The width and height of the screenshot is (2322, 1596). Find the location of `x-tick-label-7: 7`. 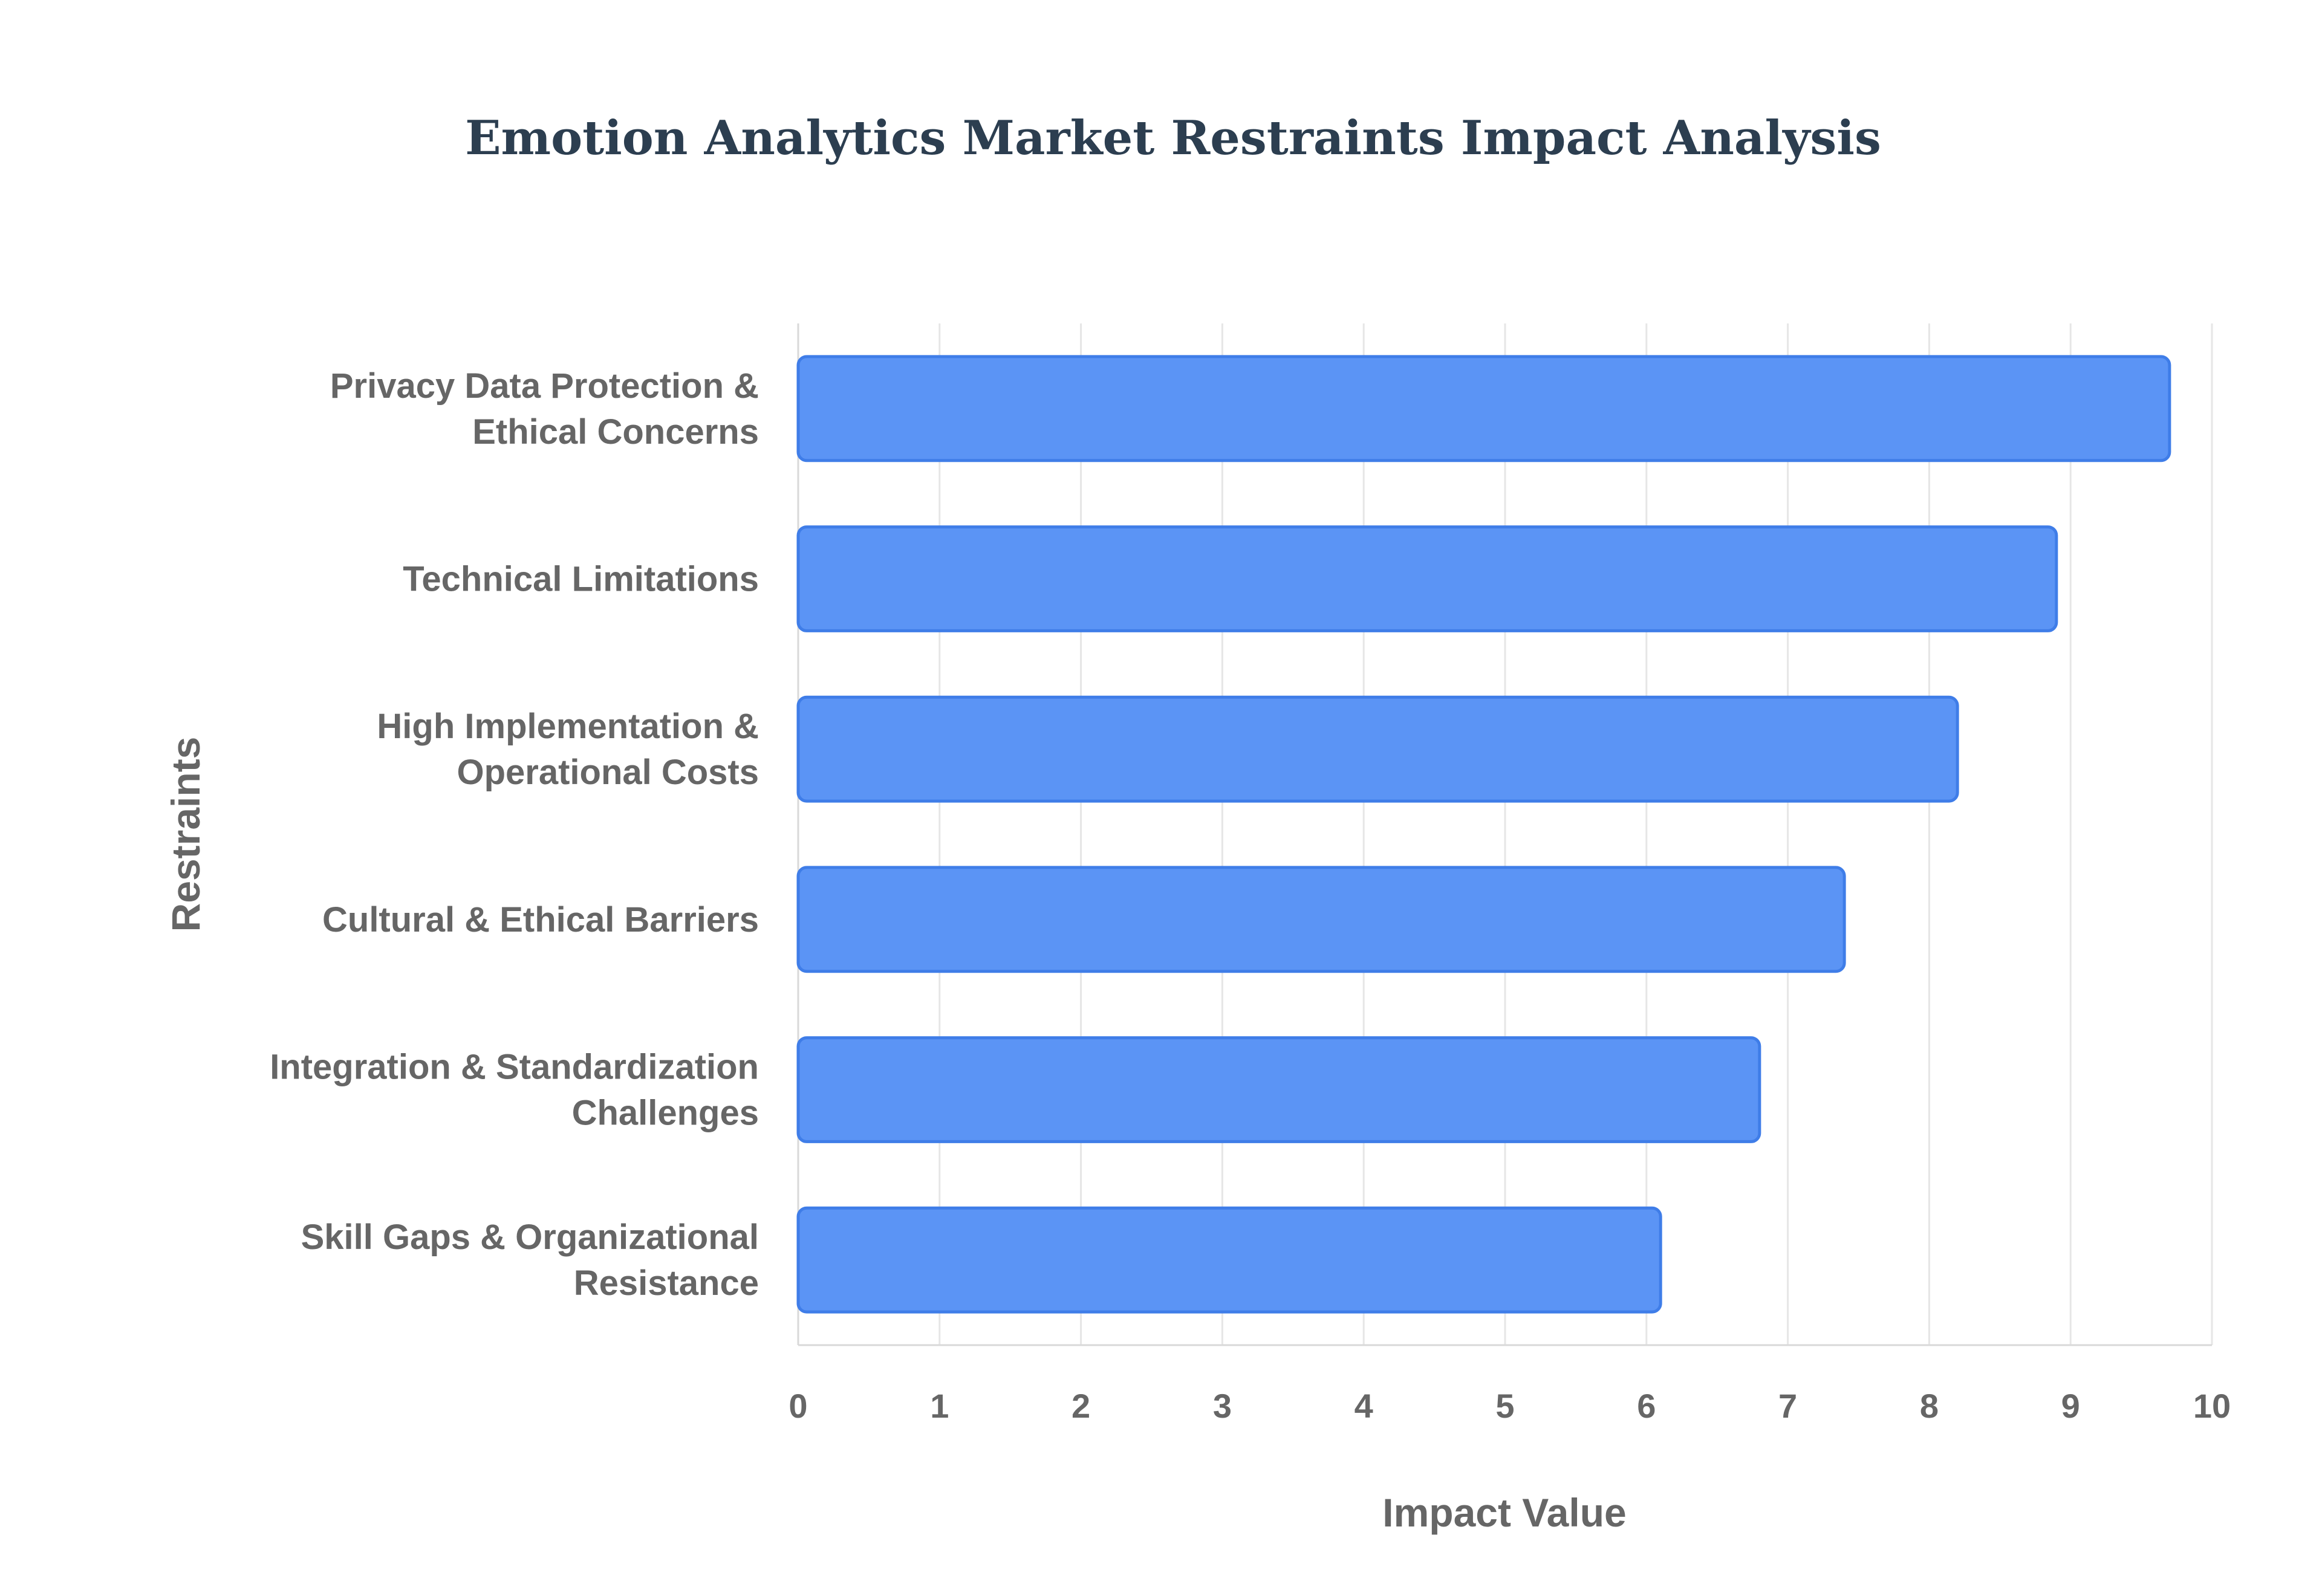

x-tick-label-7: 7 is located at coordinates (1788, 1406).